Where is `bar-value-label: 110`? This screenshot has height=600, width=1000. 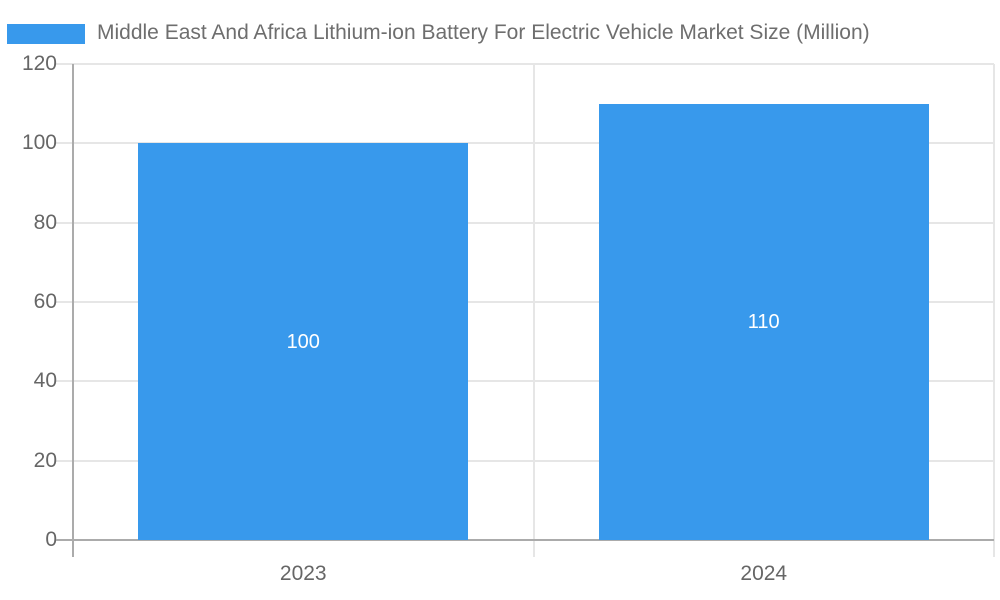
bar-value-label: 110 is located at coordinates (763, 321).